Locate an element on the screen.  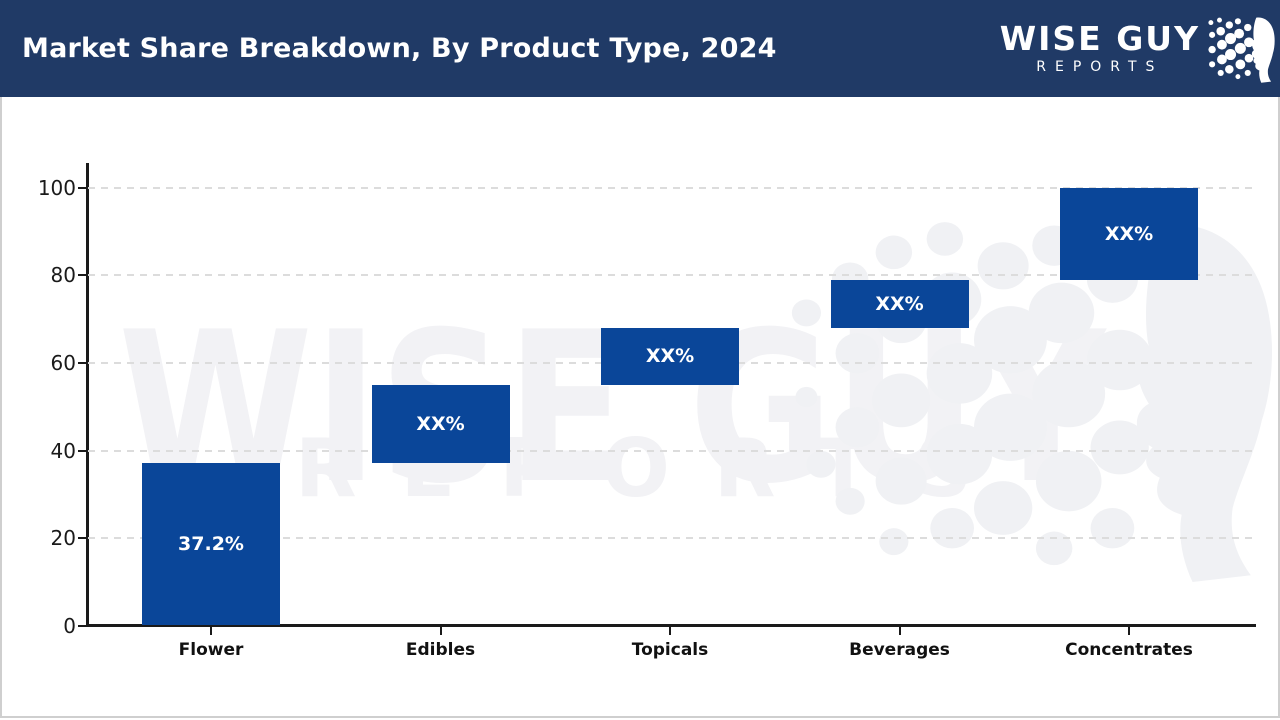
x-tick-concentrates is located at coordinates (1129, 631).